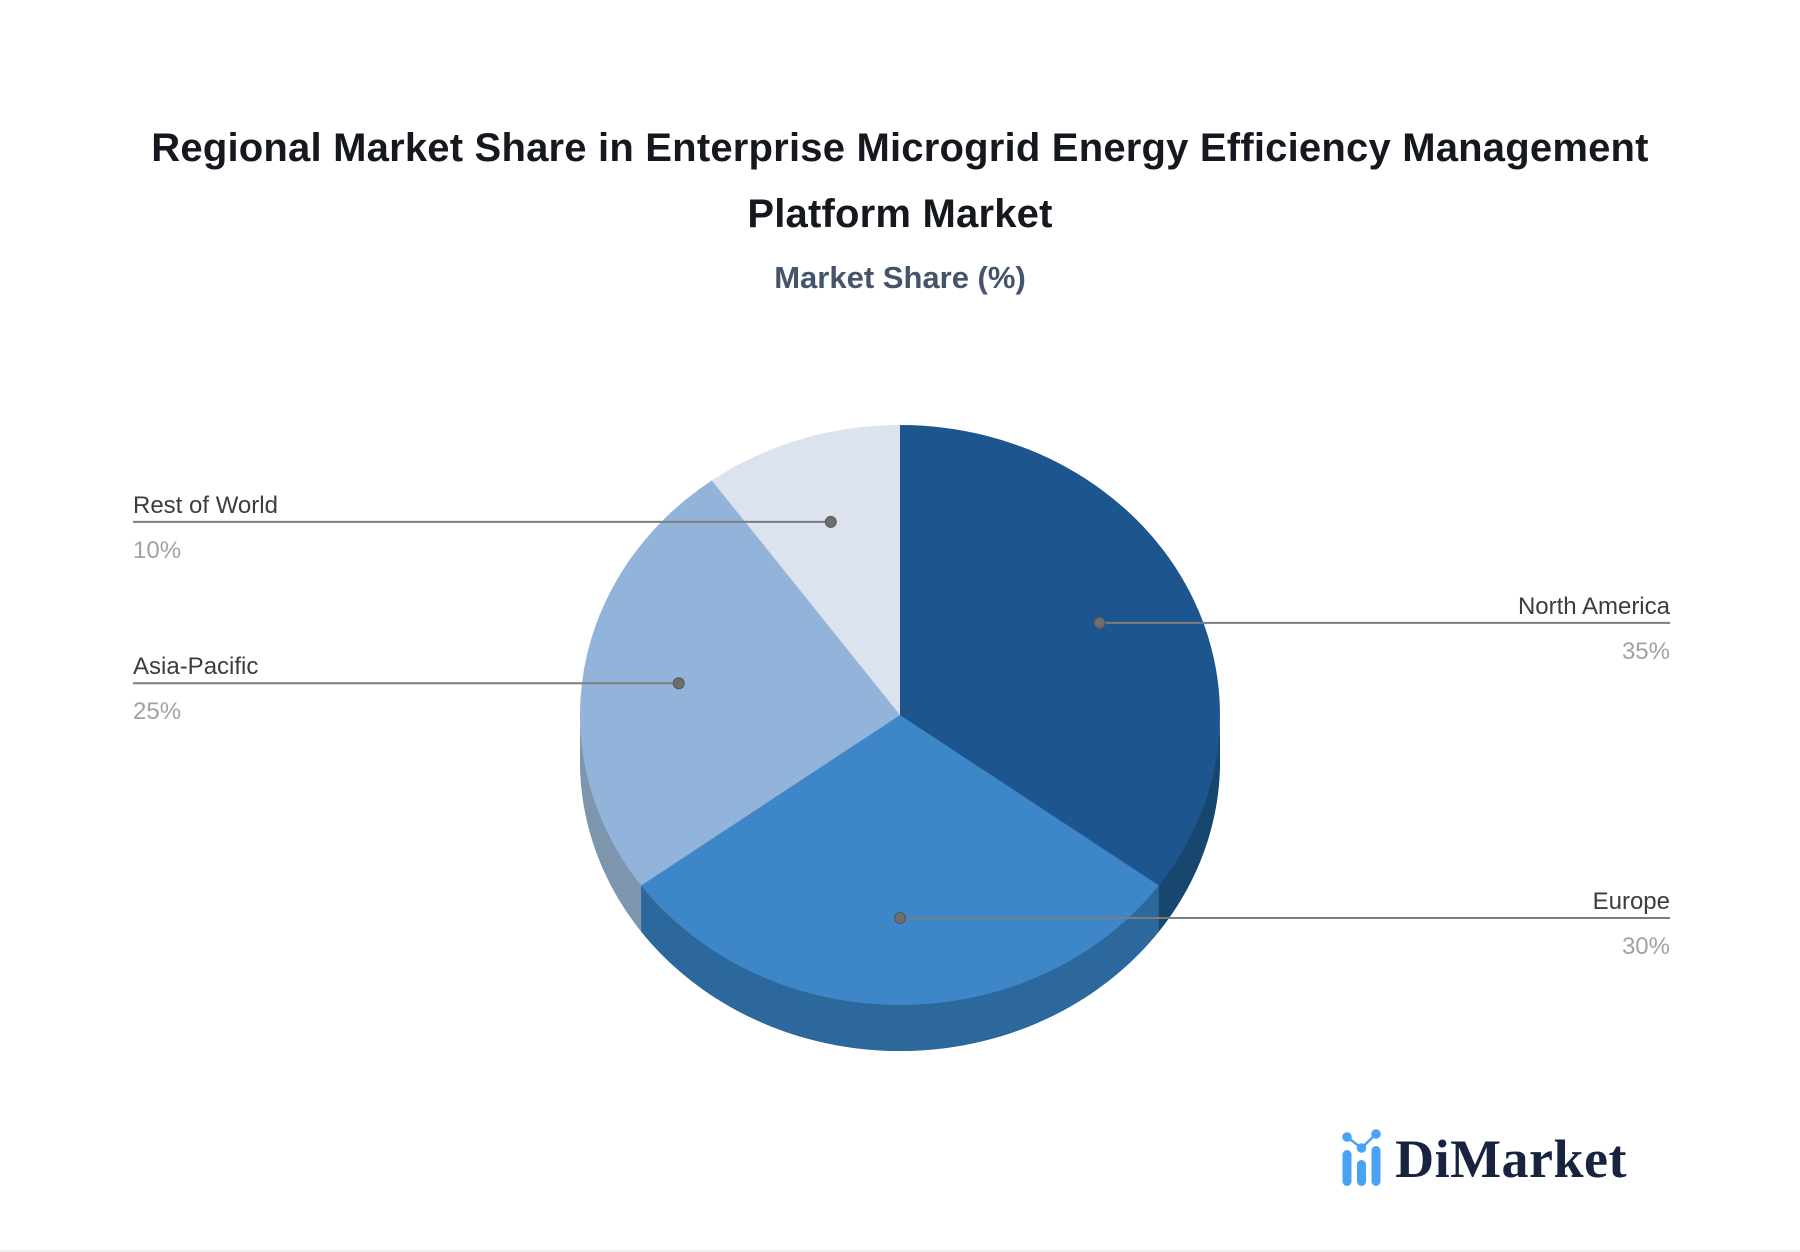 Image resolution: width=1800 pixels, height=1252 pixels. What do you see at coordinates (1646, 651) in the screenshot?
I see `slice-value: 35%` at bounding box center [1646, 651].